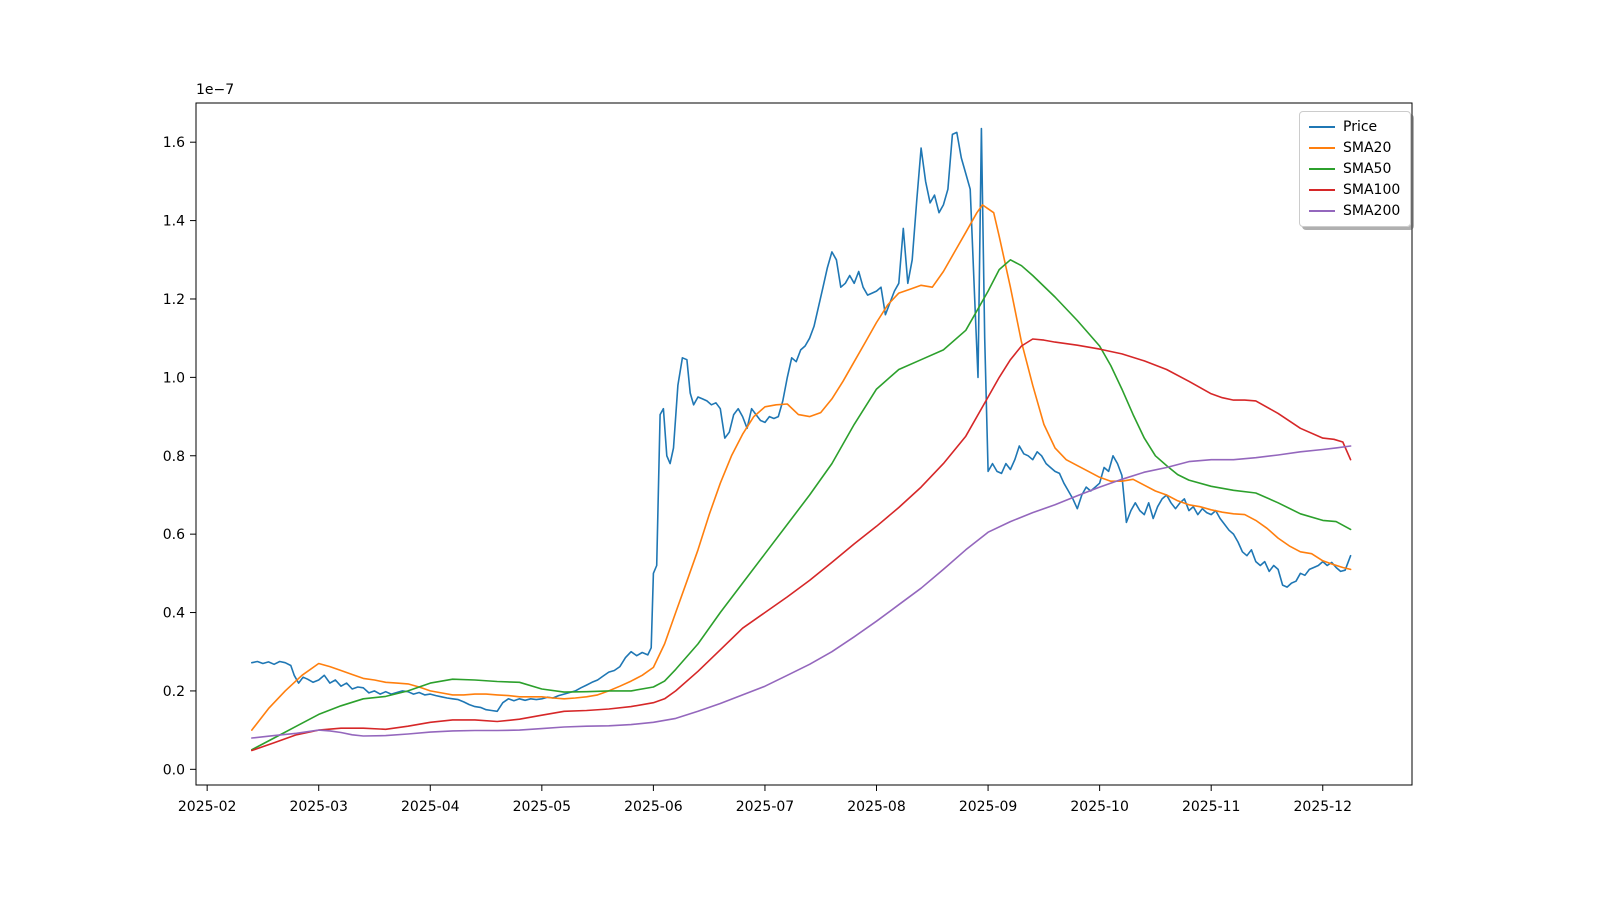  Describe the element at coordinates (1211, 807) in the screenshot. I see `x-tick-label: 2025-11` at that location.